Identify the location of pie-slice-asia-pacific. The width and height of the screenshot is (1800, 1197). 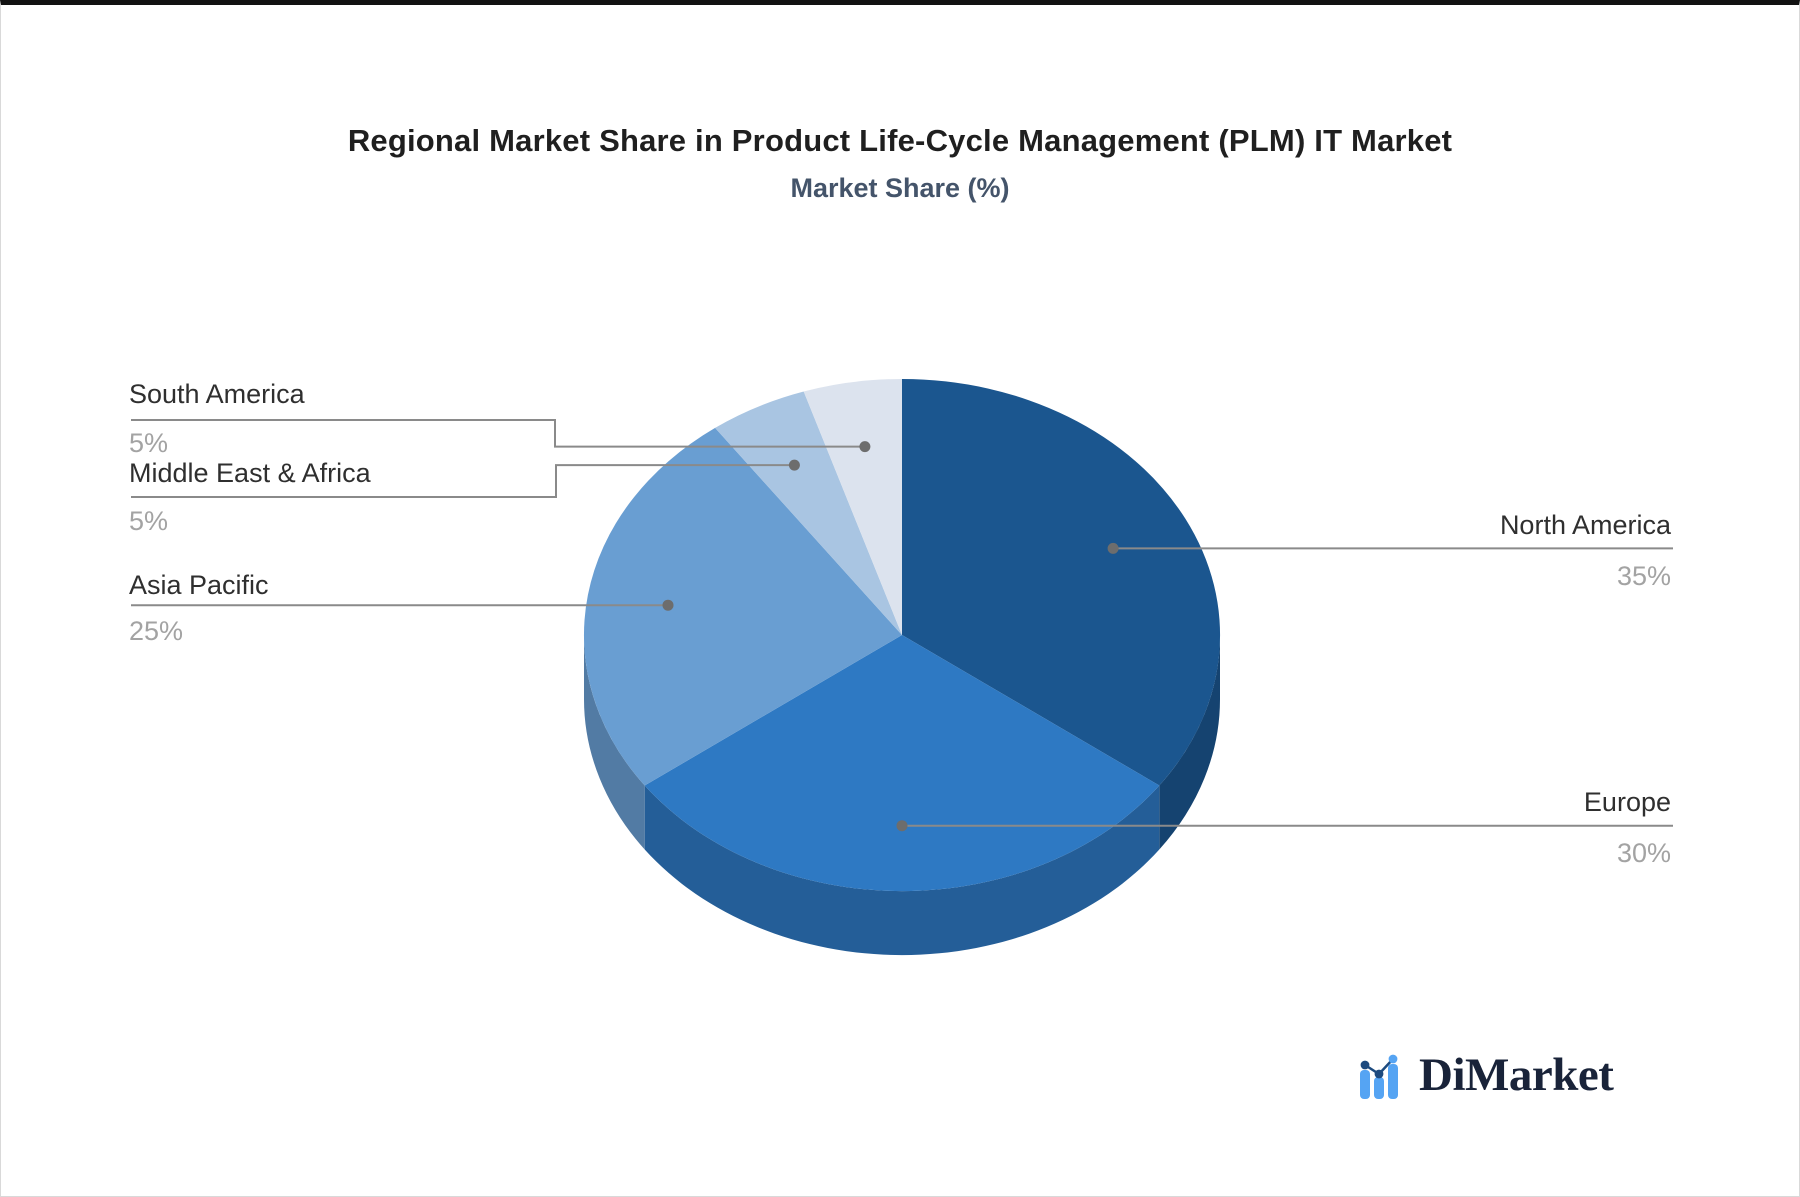
(742, 606).